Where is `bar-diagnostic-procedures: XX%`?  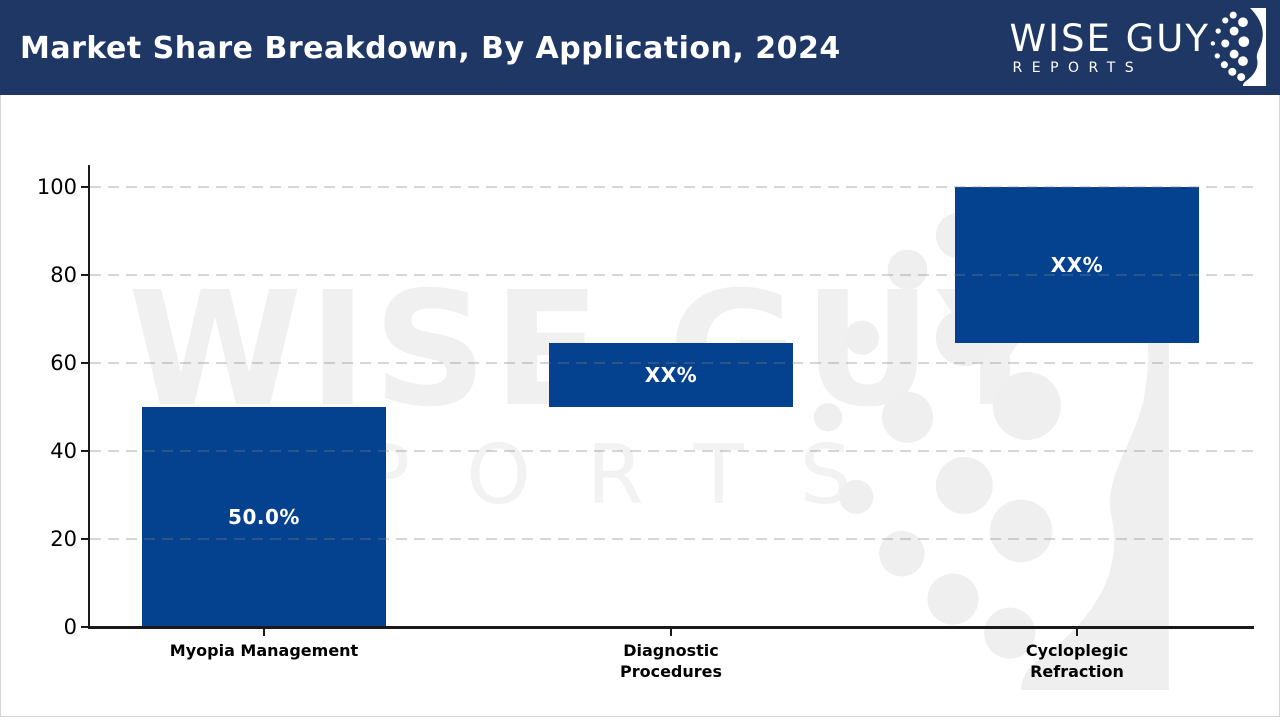
bar-diagnostic-procedures: XX% is located at coordinates (671, 375).